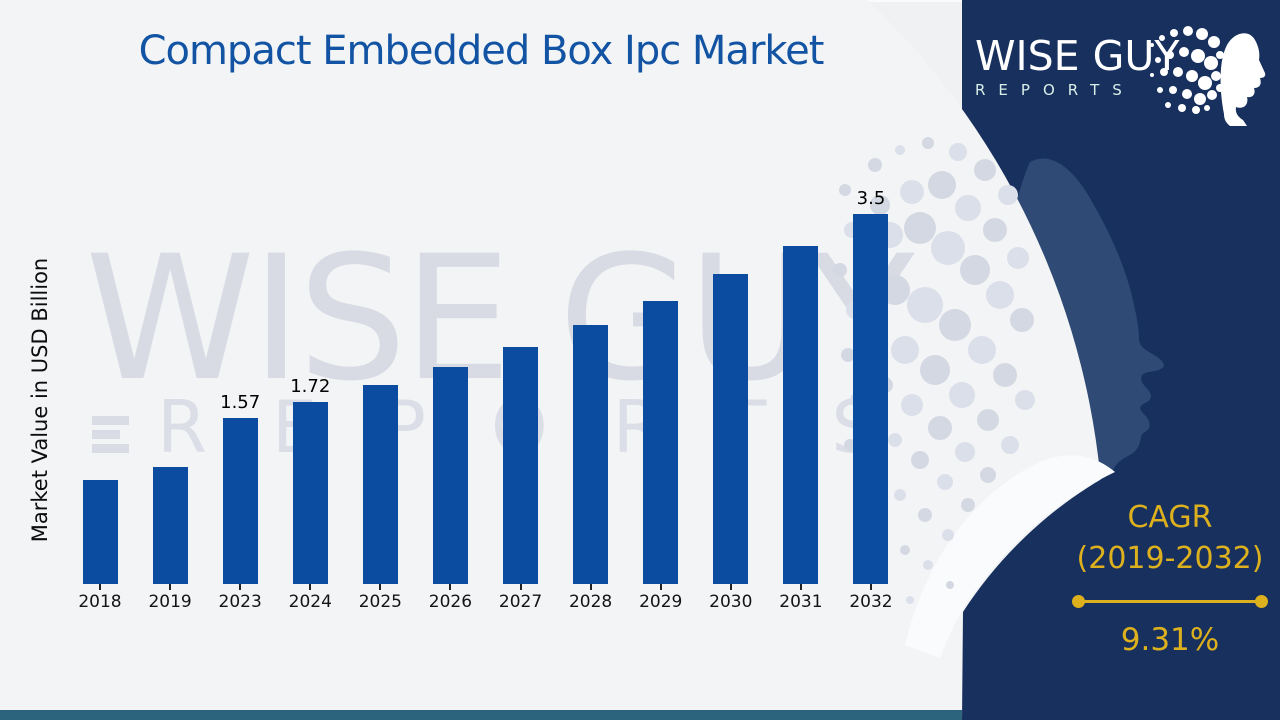 The image size is (1280, 720). I want to click on cagr-label: CAGR, so click(1170, 517).